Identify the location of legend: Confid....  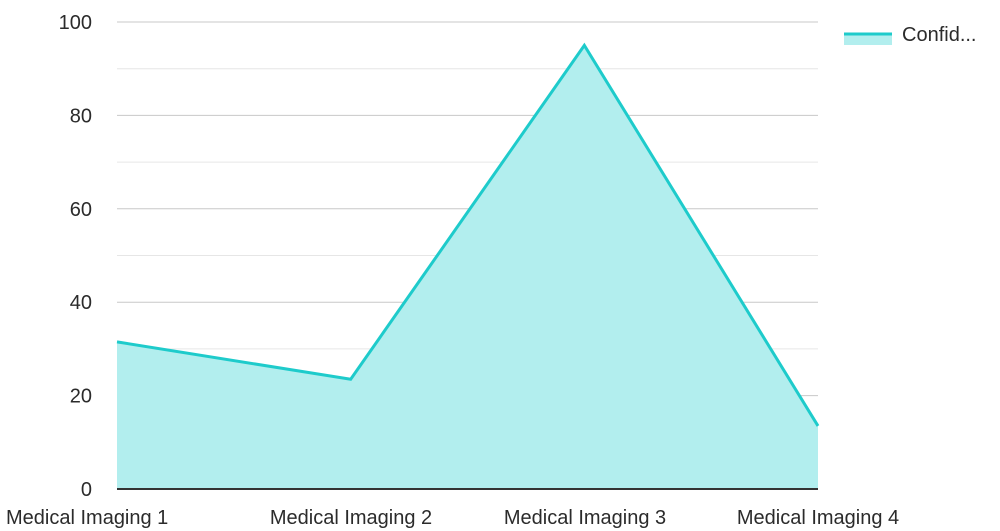
(910, 35).